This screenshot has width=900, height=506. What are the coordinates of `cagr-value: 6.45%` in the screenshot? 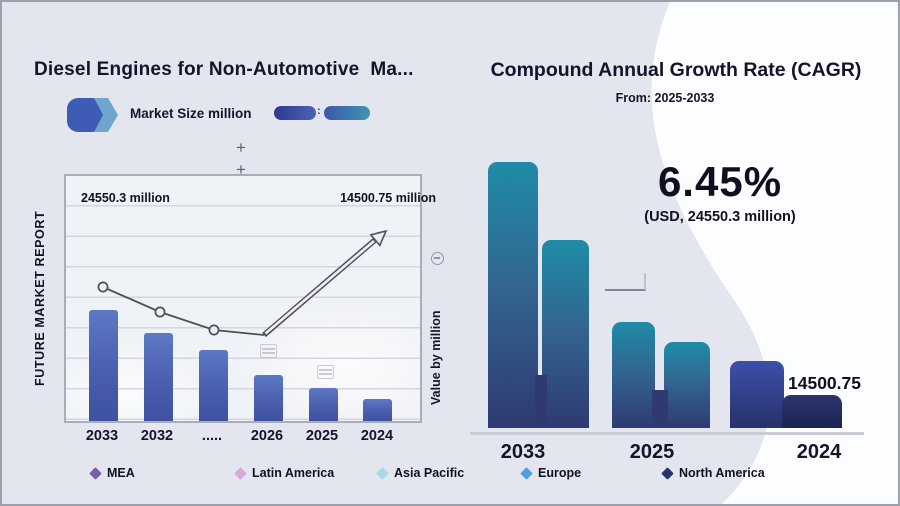 It's located at (720, 181).